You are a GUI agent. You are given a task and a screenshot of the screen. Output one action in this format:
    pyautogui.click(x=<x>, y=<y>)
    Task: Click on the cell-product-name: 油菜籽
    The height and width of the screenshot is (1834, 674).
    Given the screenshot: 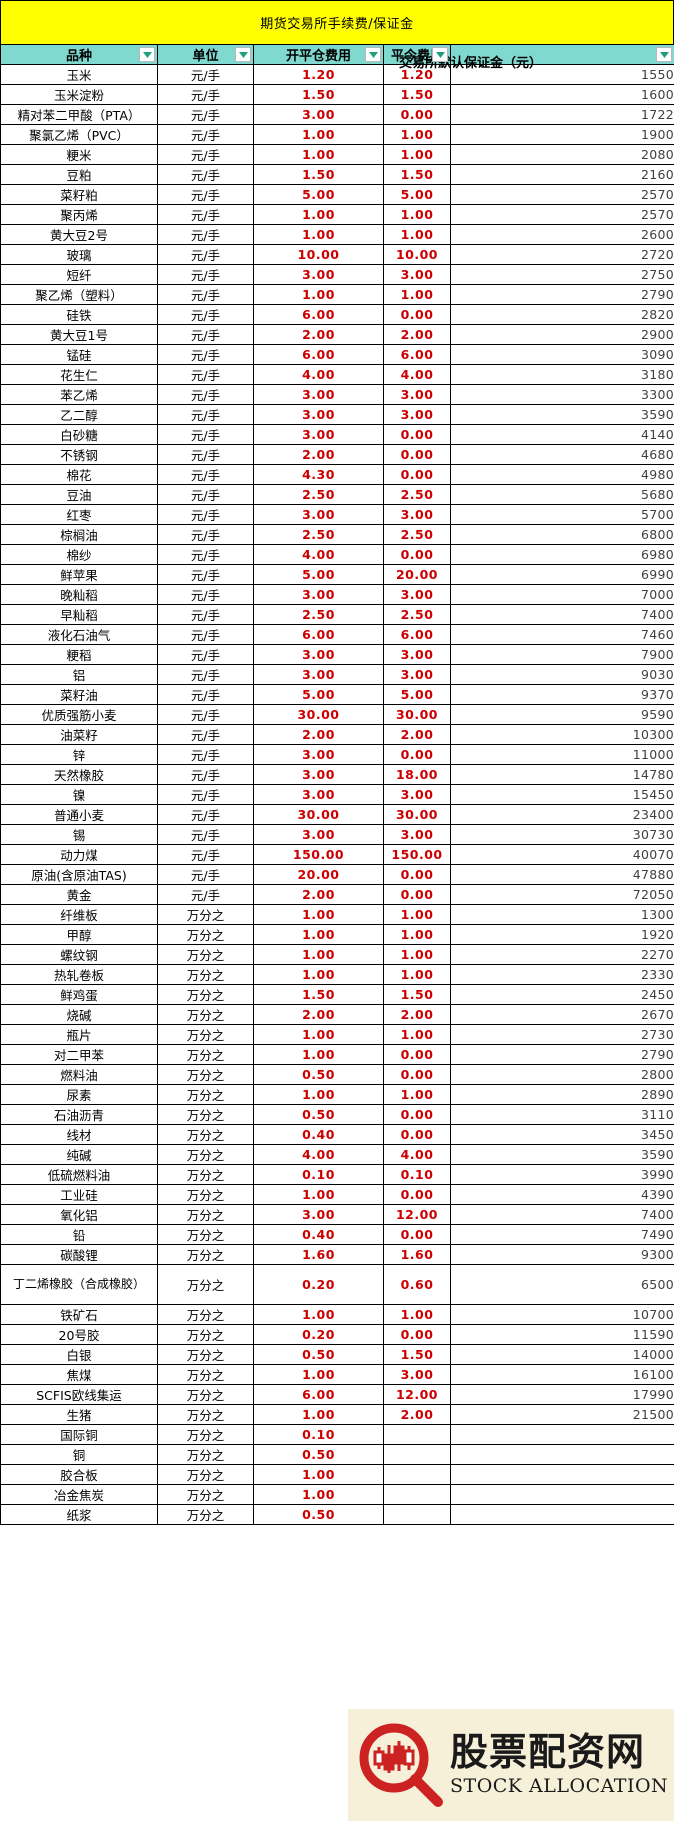 What is the action you would take?
    pyautogui.click(x=79, y=734)
    